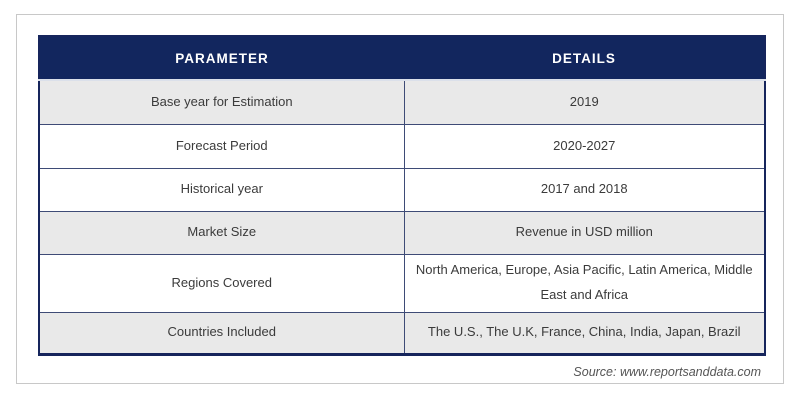 The image size is (800, 400). I want to click on details-cell: 2017 and 2018, so click(584, 189).